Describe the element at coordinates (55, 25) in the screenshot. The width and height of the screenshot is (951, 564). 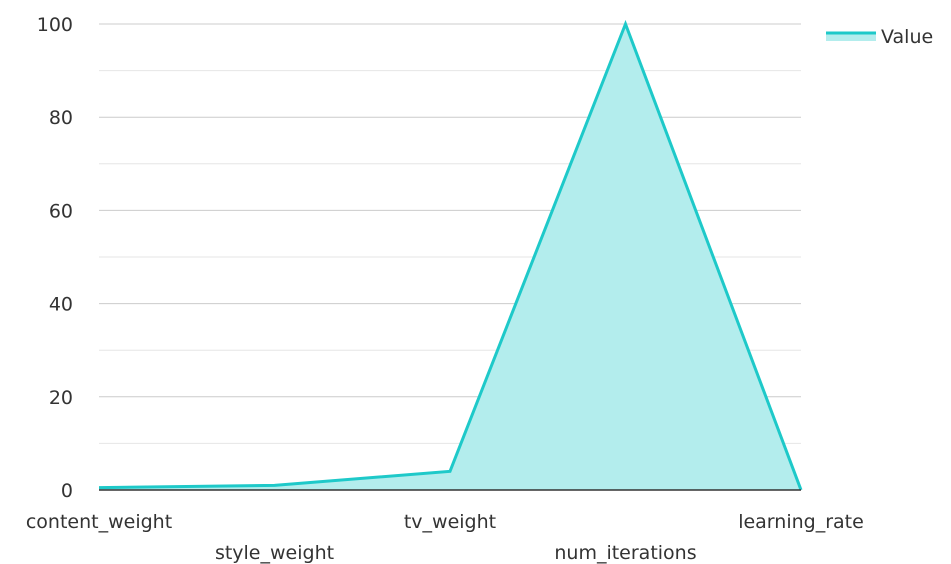
I see `y-tick-label: 100` at that location.